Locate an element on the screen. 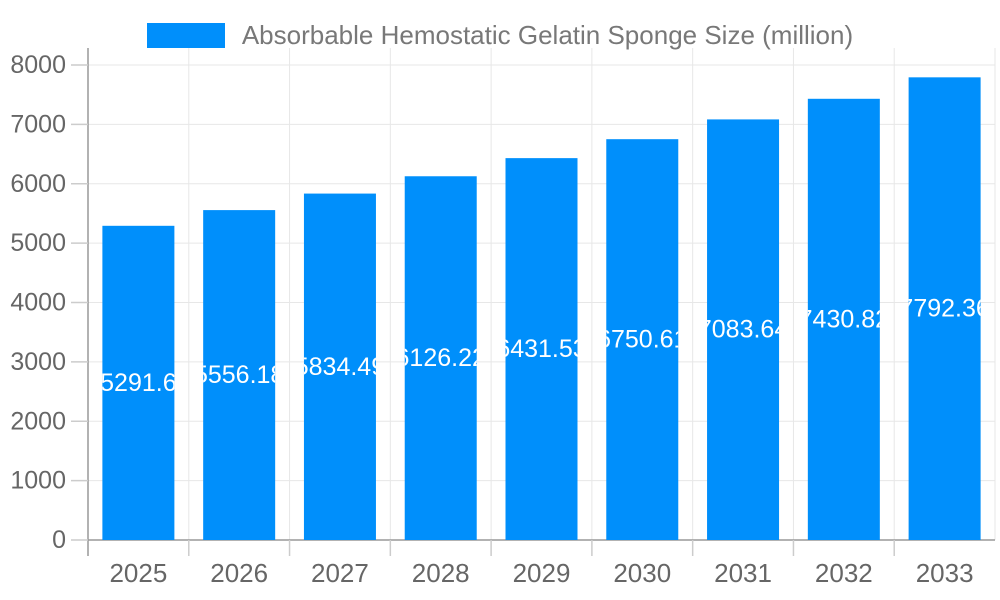 The width and height of the screenshot is (1000, 600). y-axis-tick-label: 7000 is located at coordinates (38, 124).